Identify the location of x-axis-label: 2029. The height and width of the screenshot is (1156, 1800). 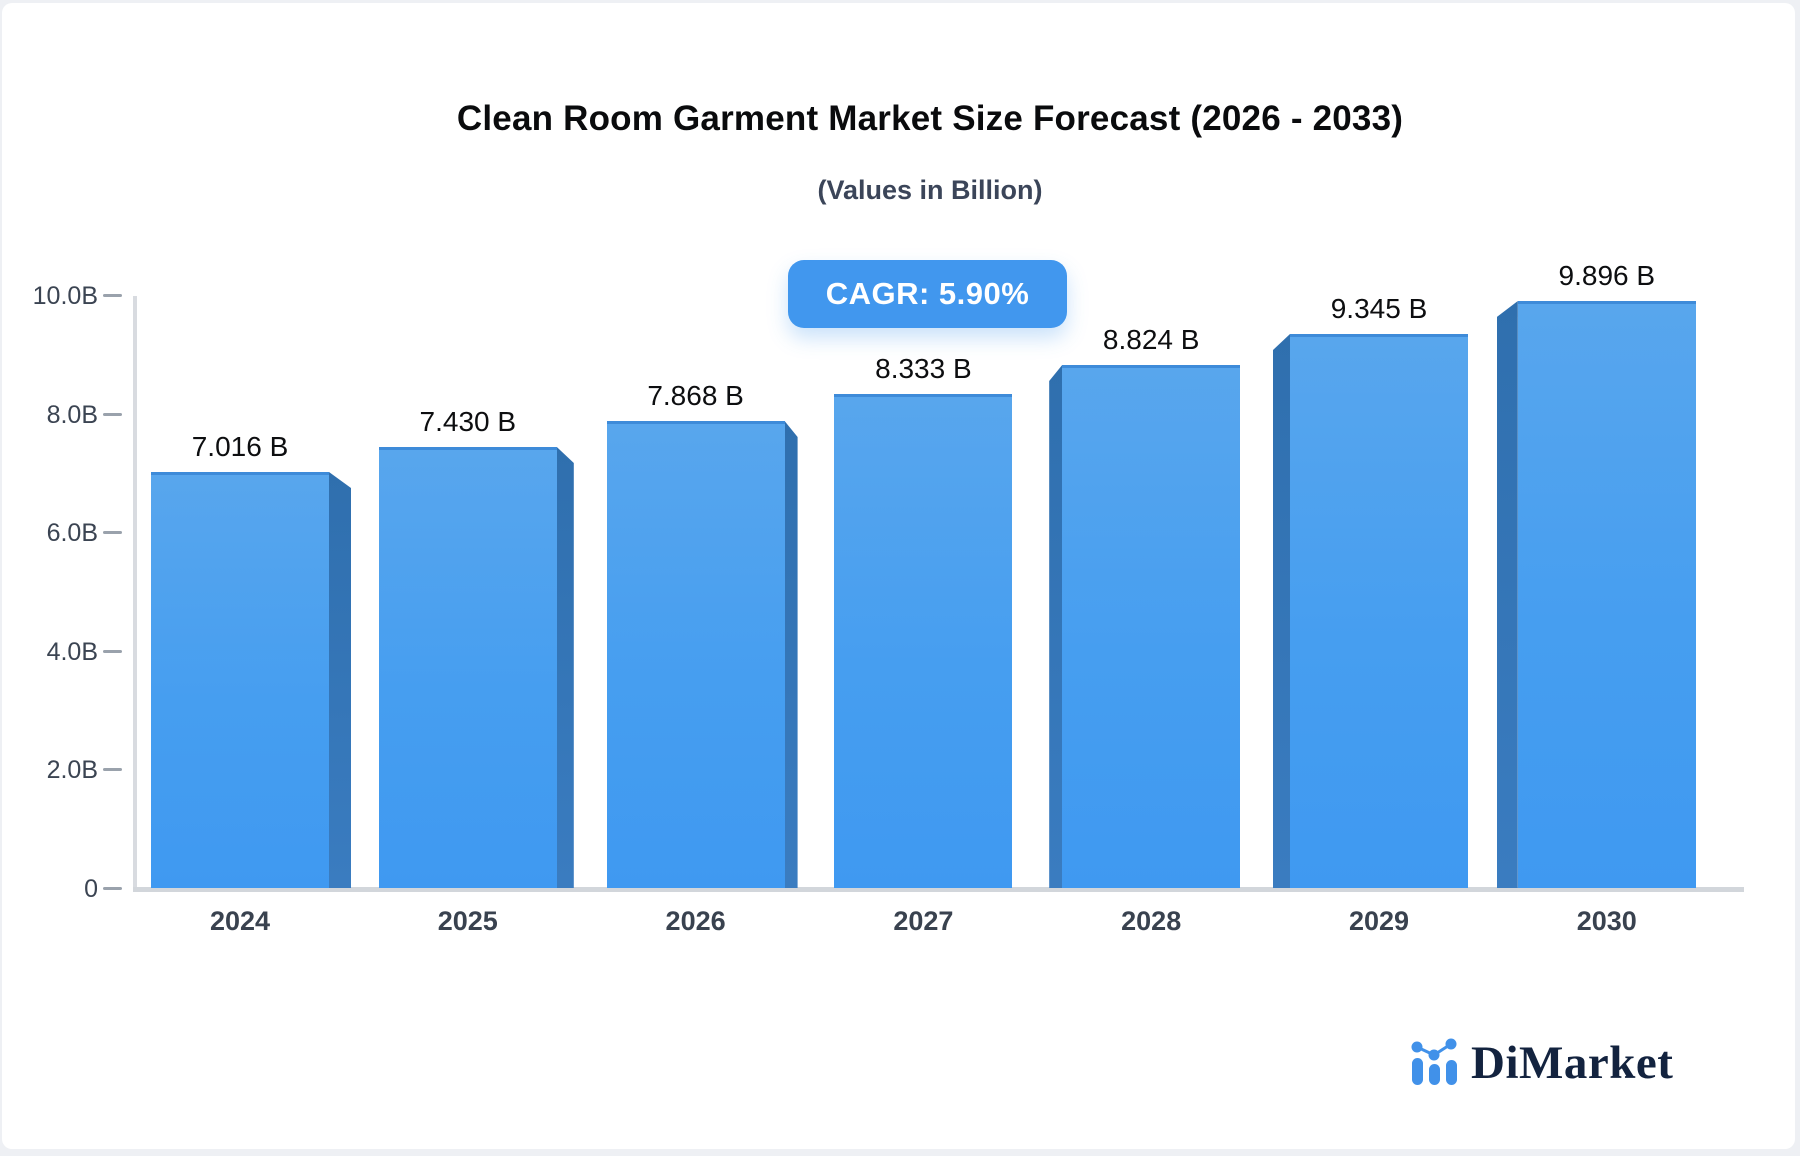
(1379, 921).